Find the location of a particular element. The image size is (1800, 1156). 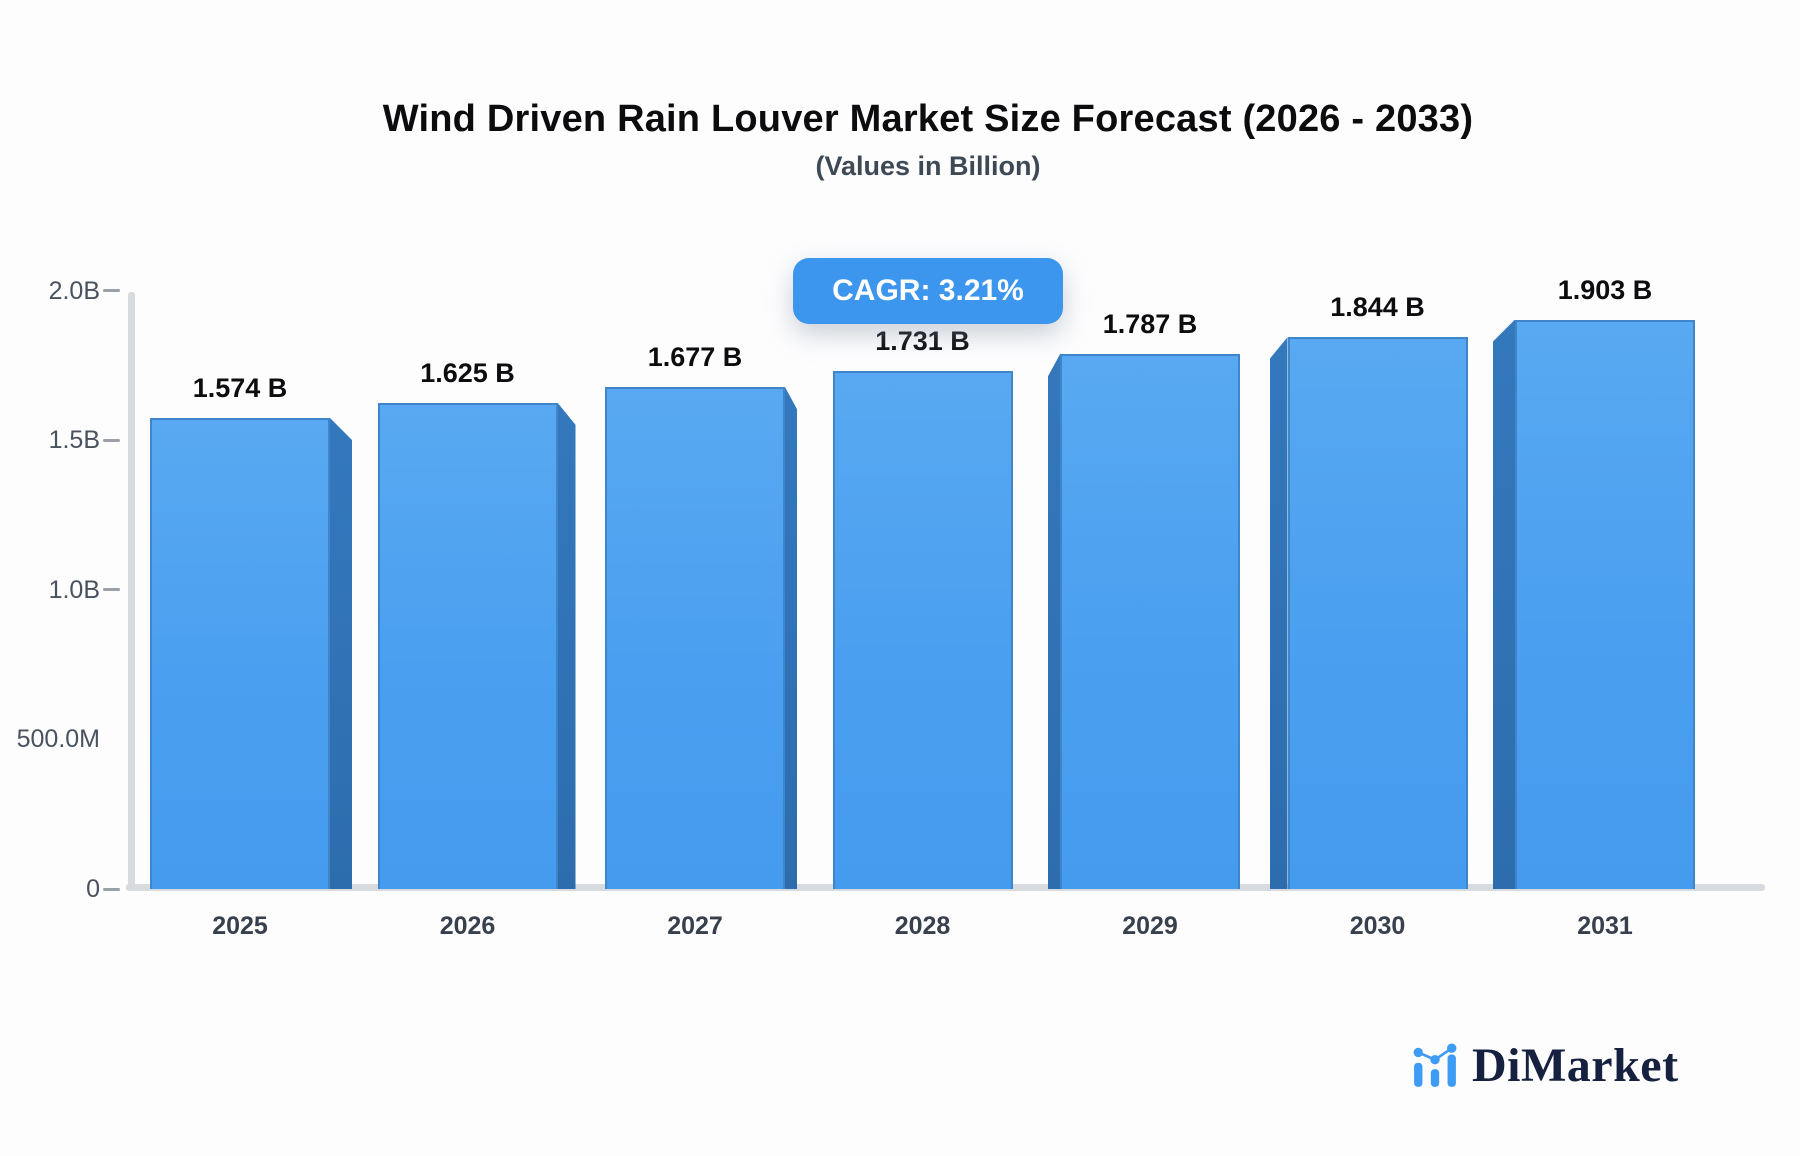

bar-3d-side-2027 is located at coordinates (791, 638).